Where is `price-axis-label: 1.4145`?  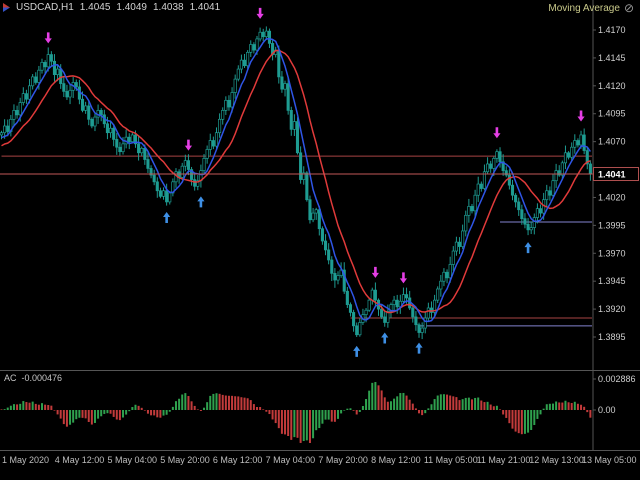
price-axis-label: 1.4145 is located at coordinates (612, 58).